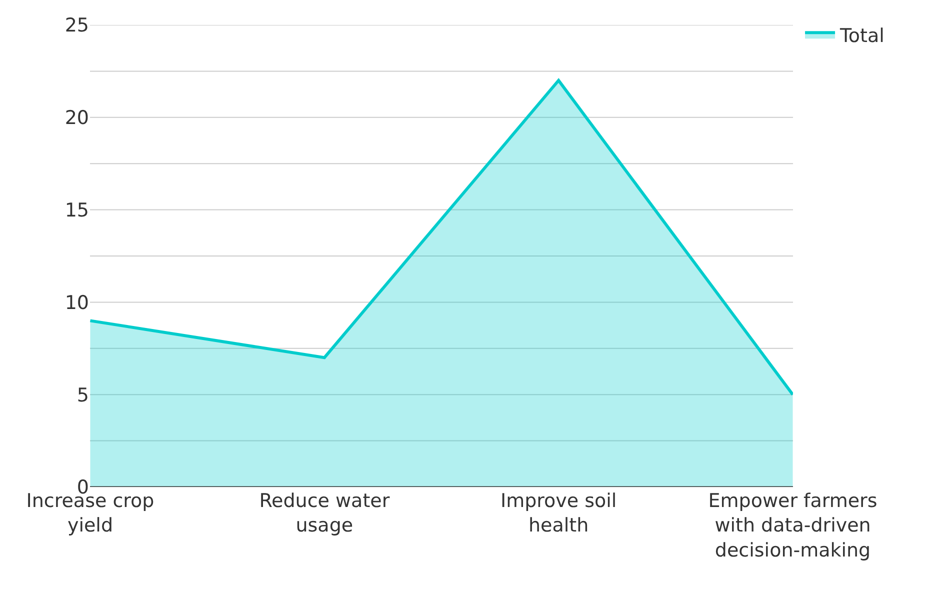 This screenshot has height=597, width=933. What do you see at coordinates (324, 513) in the screenshot?
I see `x-tick-label: Reduce water usage` at bounding box center [324, 513].